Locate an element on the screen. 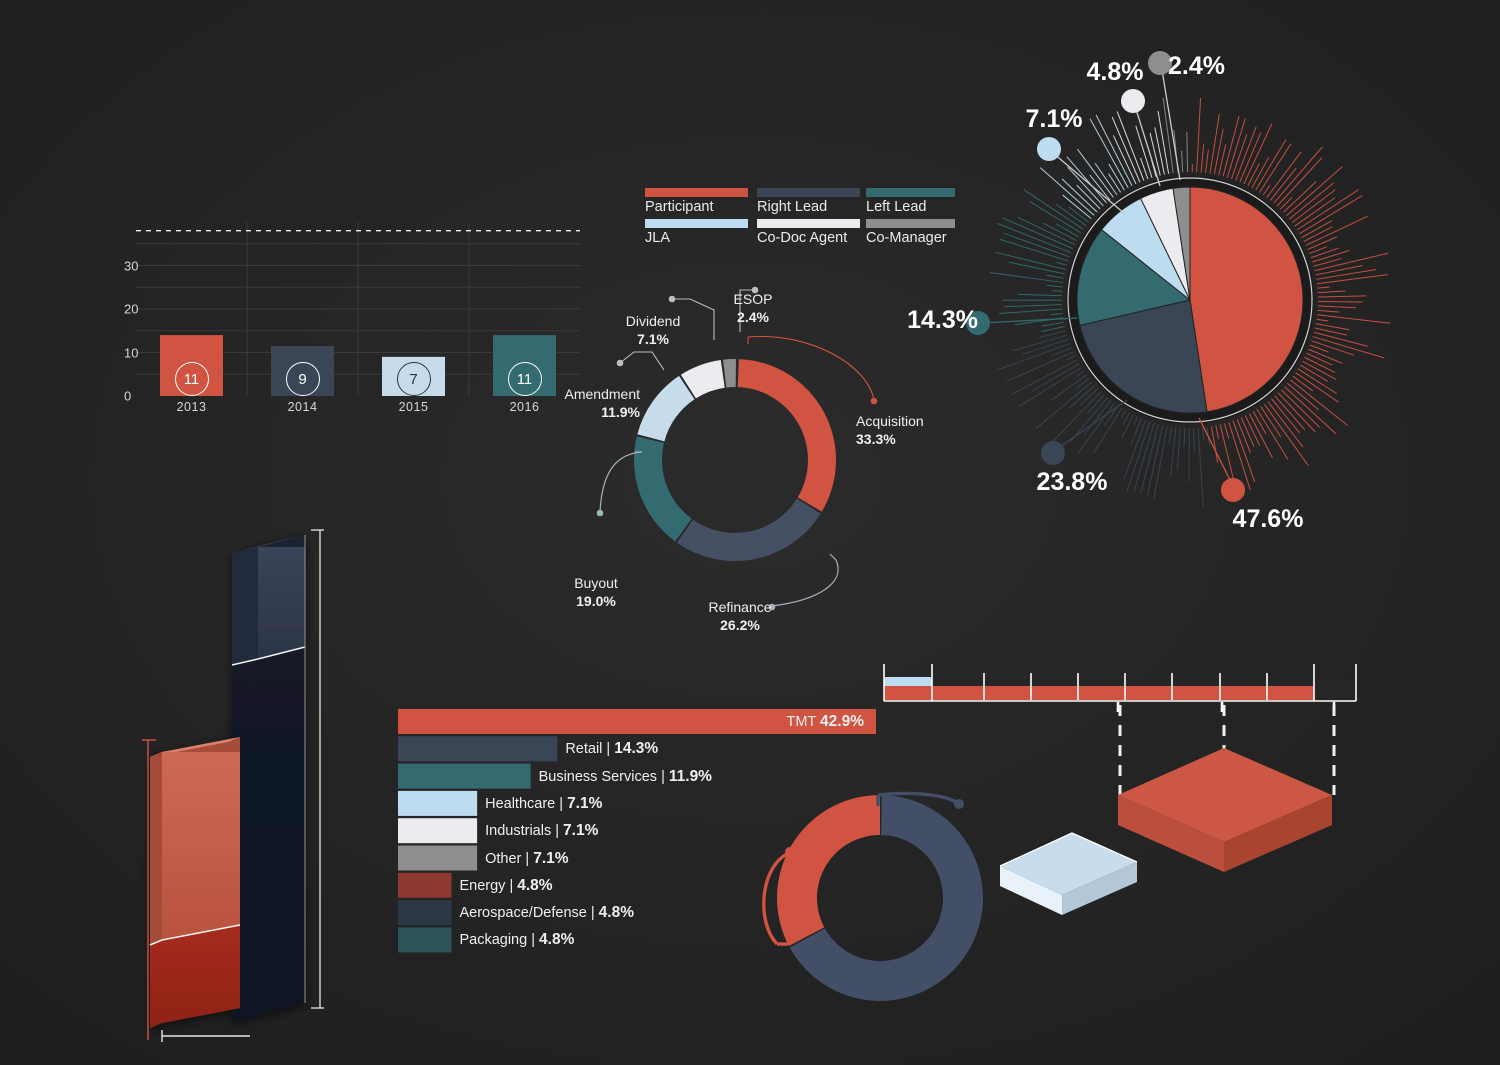  uop-leader-acquisition is located at coordinates (811, 368).